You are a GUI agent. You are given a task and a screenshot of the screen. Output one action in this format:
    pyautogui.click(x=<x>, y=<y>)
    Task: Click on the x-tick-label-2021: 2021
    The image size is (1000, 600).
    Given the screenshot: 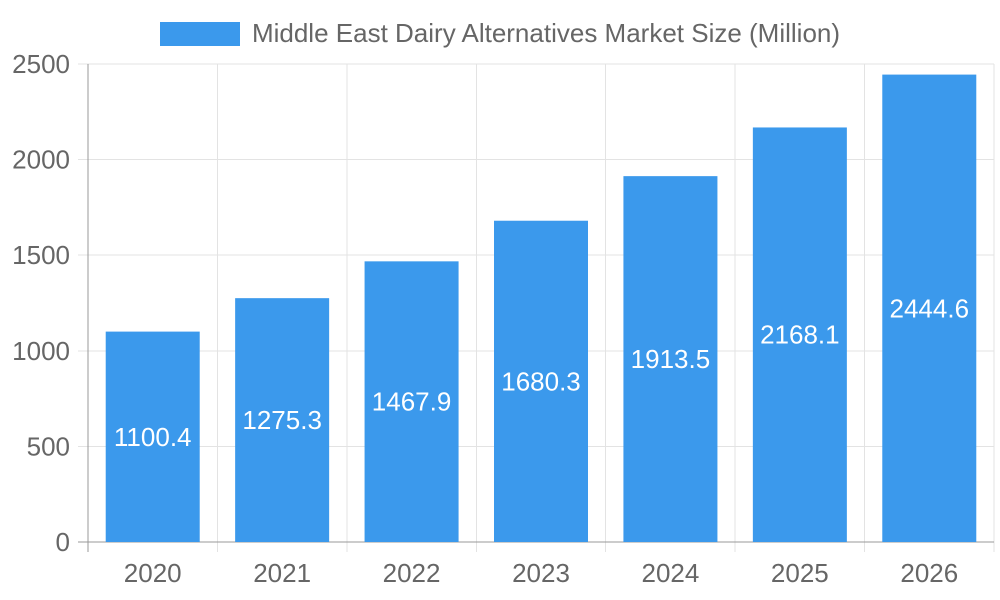 What is the action you would take?
    pyautogui.click(x=282, y=573)
    